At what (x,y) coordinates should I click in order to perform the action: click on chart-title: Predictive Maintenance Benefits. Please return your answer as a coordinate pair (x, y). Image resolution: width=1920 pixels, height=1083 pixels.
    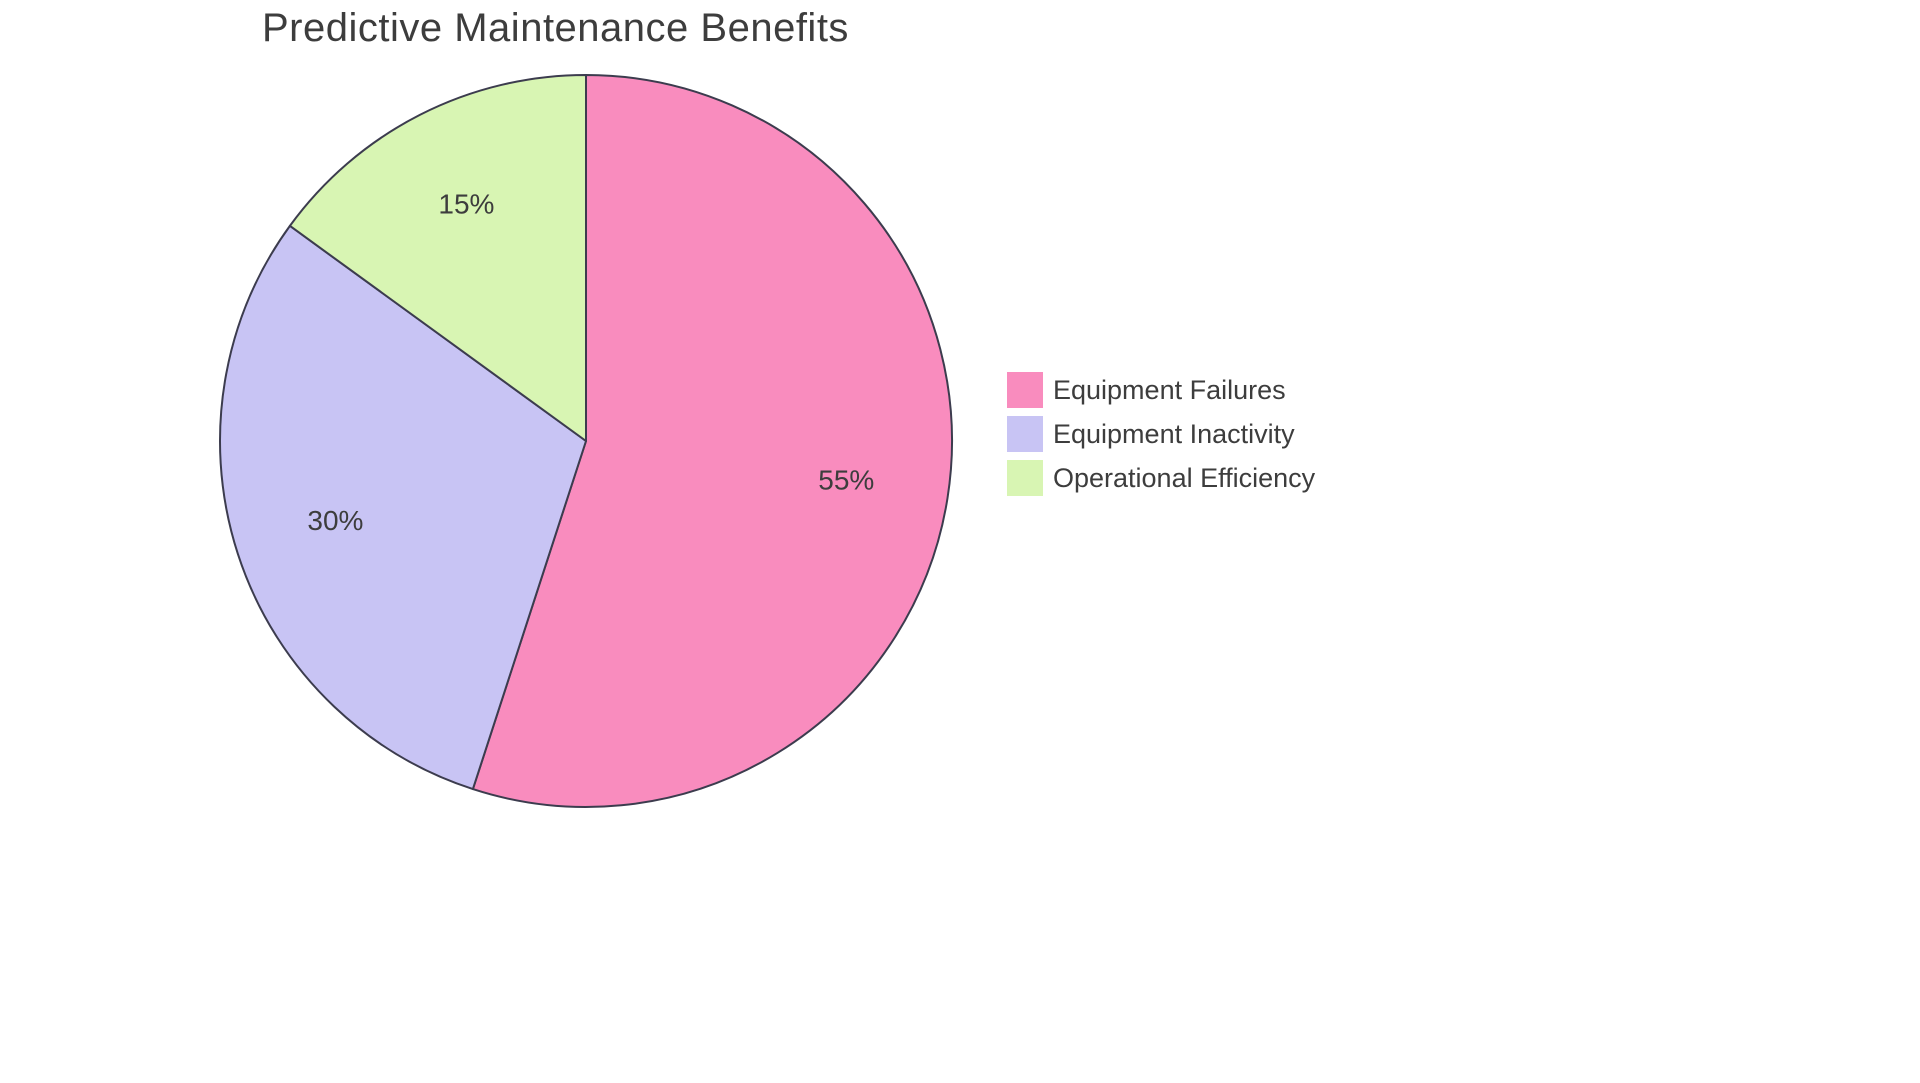
    Looking at the image, I should click on (555, 28).